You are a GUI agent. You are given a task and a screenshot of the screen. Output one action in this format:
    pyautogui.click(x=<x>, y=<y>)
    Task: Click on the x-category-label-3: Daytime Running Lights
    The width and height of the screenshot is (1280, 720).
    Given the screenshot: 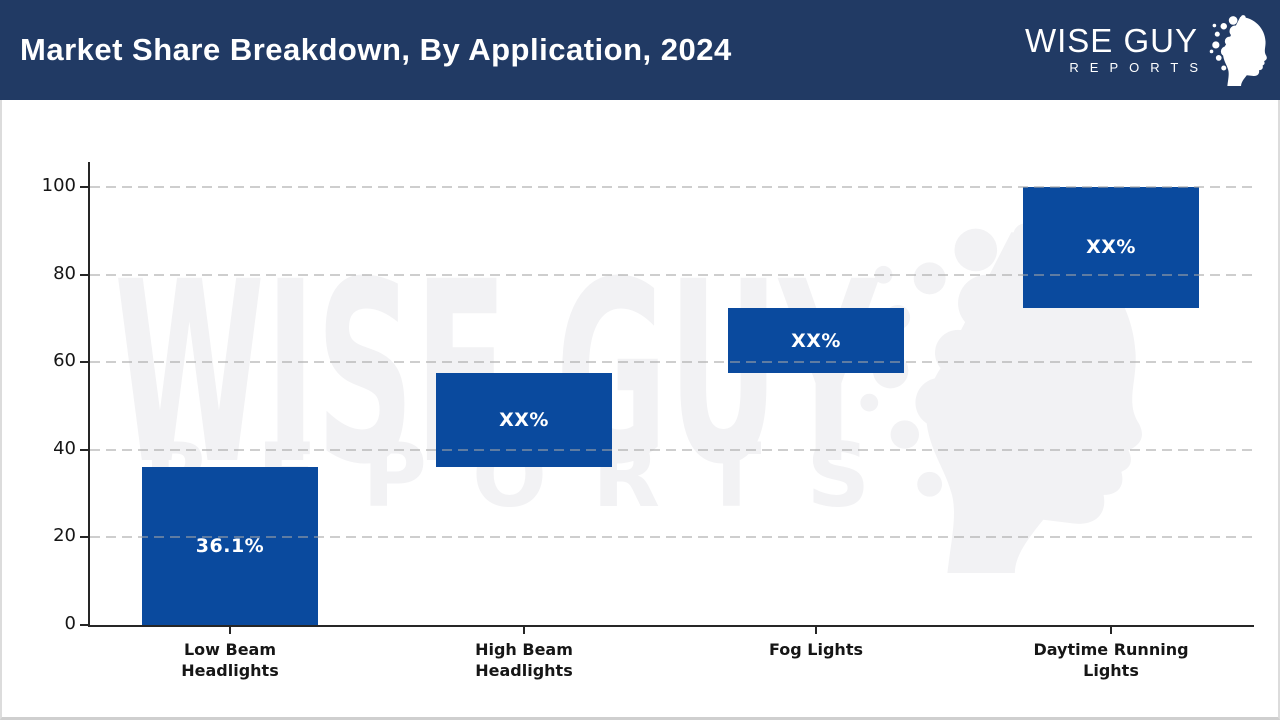 What is the action you would take?
    pyautogui.click(x=1111, y=660)
    